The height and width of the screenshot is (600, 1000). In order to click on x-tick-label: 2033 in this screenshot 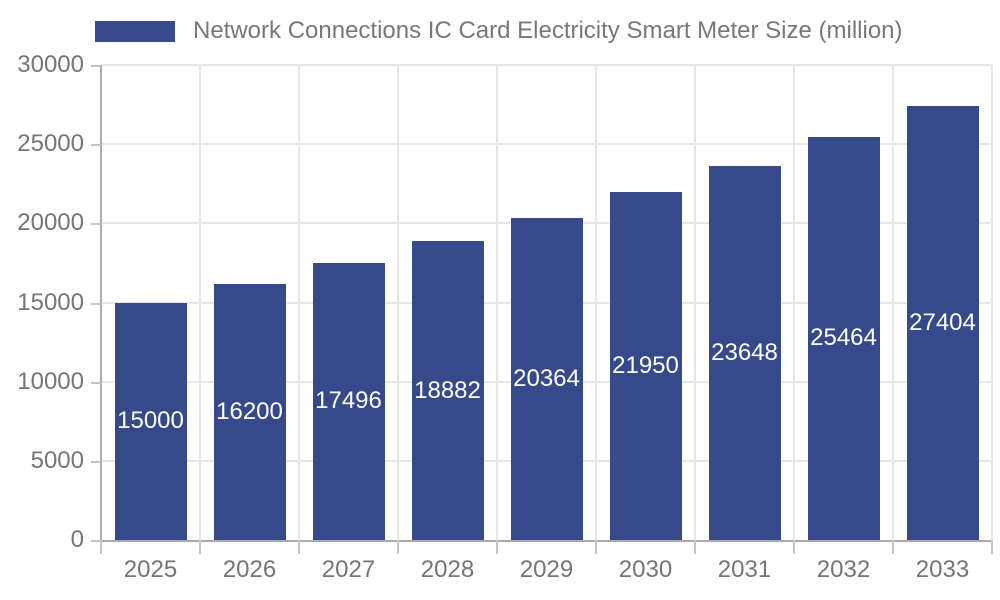, I will do `click(942, 569)`.